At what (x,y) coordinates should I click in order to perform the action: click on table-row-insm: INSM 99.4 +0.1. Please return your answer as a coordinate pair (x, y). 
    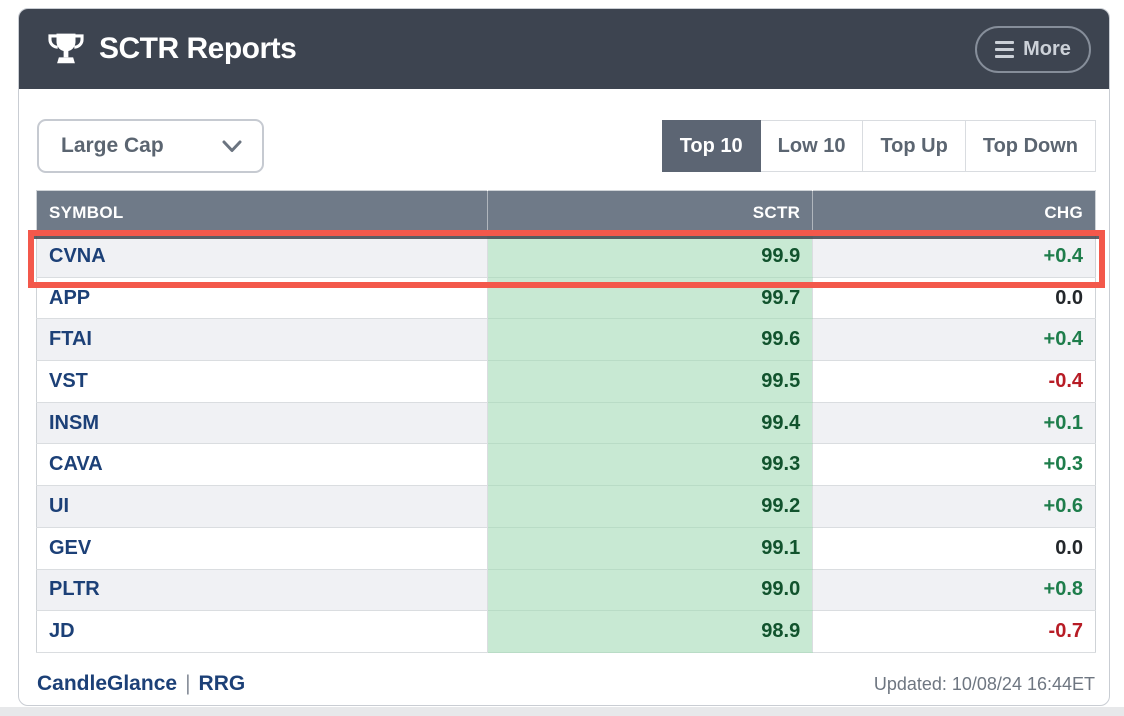
    Looking at the image, I should click on (566, 423).